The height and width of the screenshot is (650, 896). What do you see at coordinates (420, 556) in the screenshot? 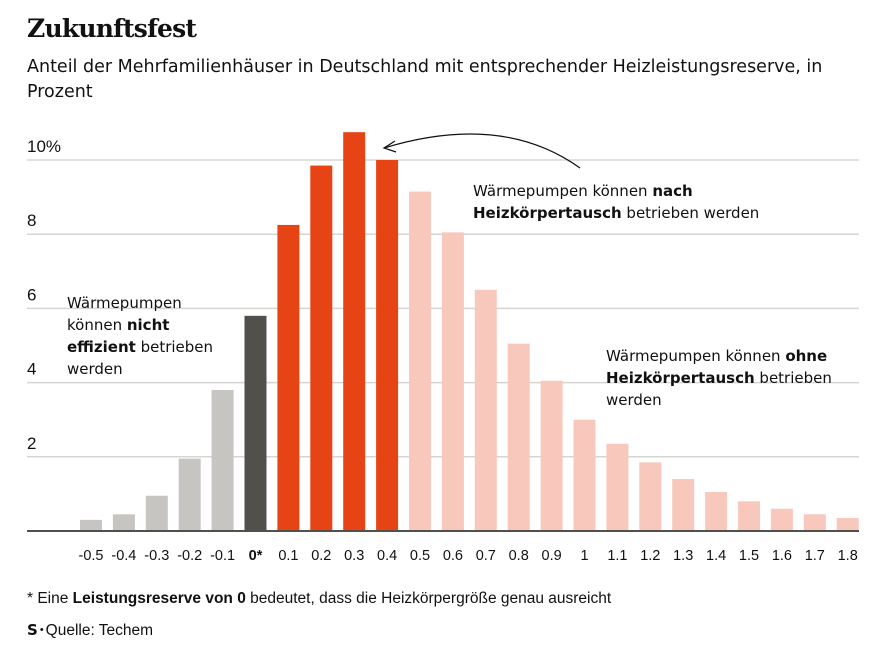
I see `x-tick-label: 0.5` at bounding box center [420, 556].